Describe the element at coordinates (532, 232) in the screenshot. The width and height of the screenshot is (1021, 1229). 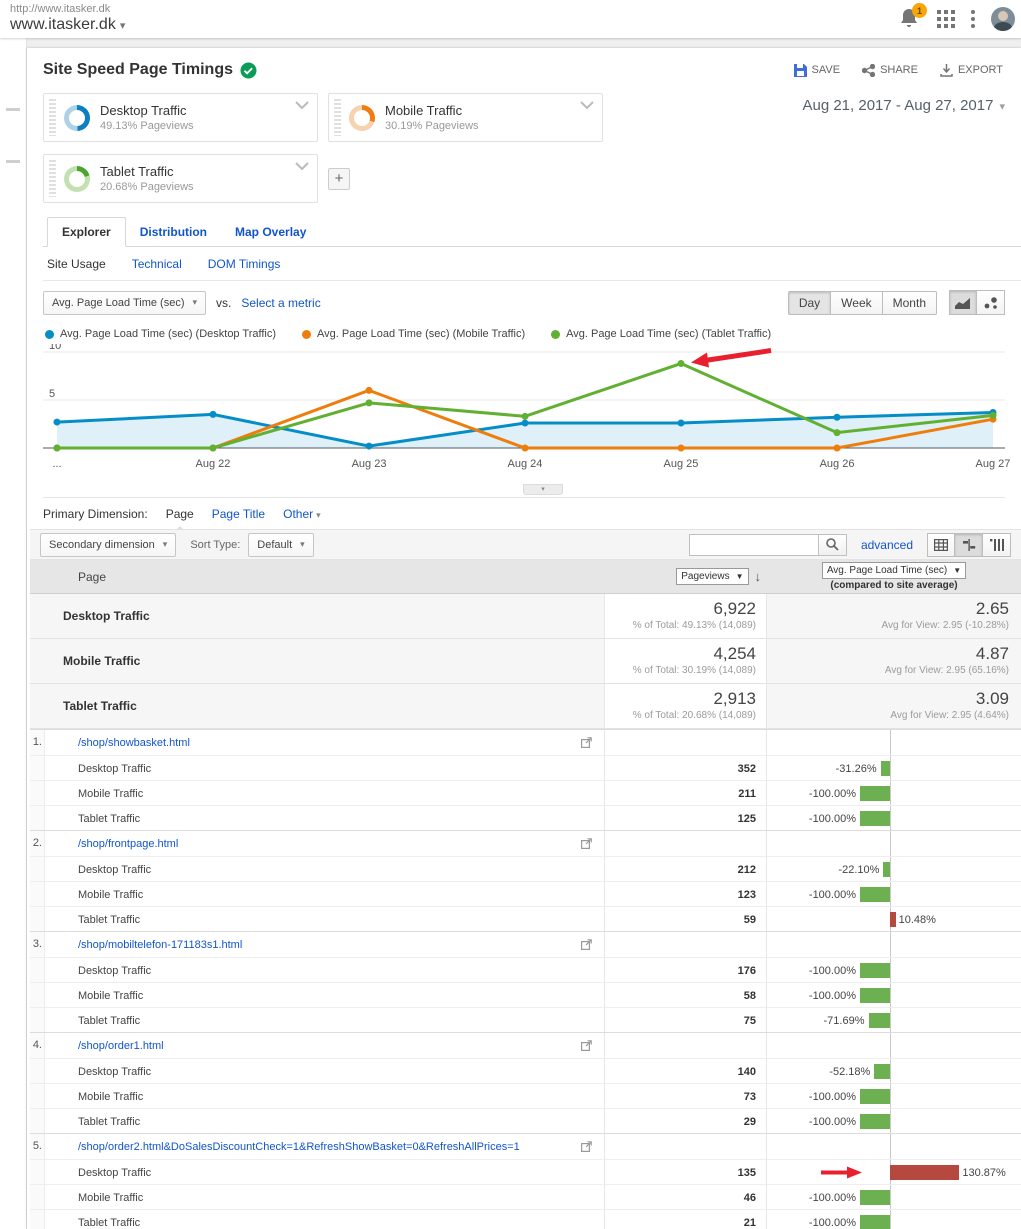
I see `report-tabs: Explorer Distribution Map Overlay` at that location.